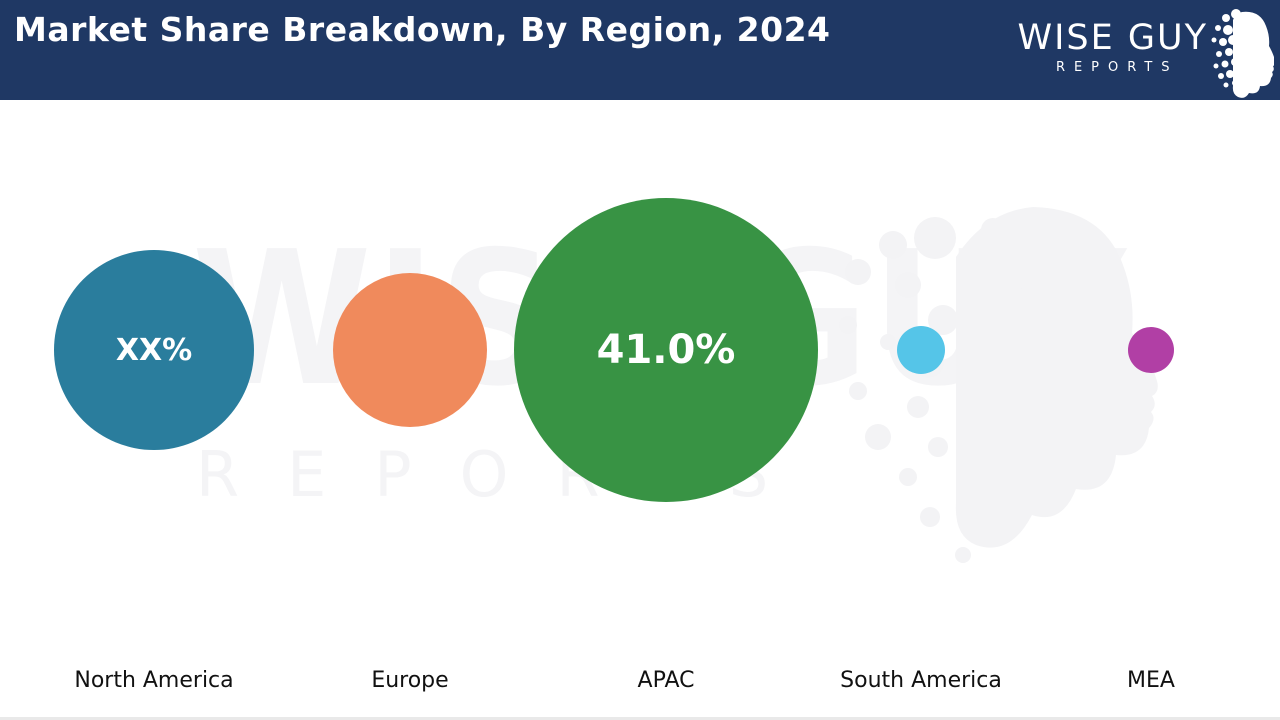  What do you see at coordinates (640, 718) in the screenshot?
I see `bottom-divider` at bounding box center [640, 718].